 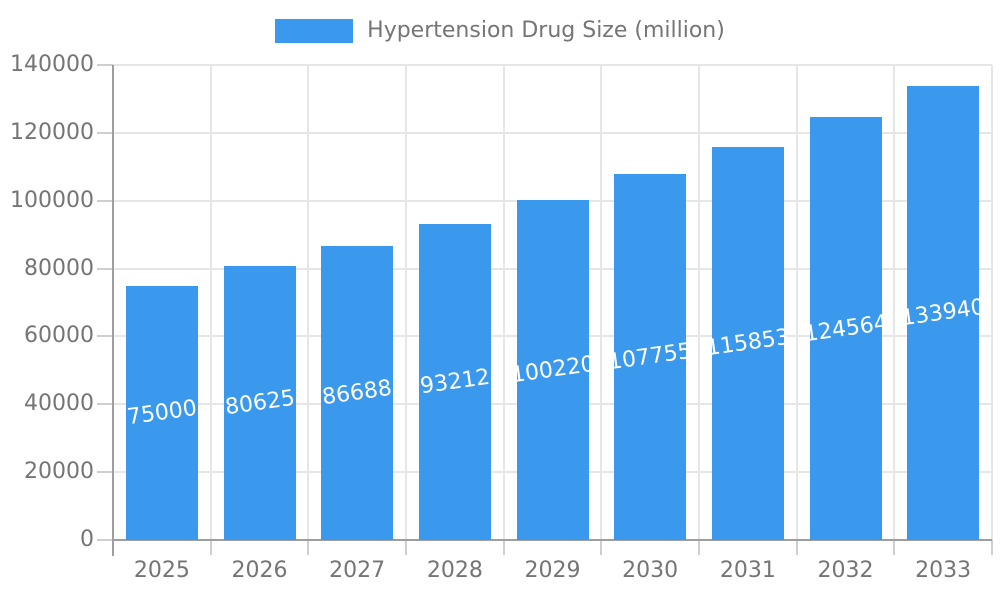 I want to click on bar-2027, so click(x=357, y=392).